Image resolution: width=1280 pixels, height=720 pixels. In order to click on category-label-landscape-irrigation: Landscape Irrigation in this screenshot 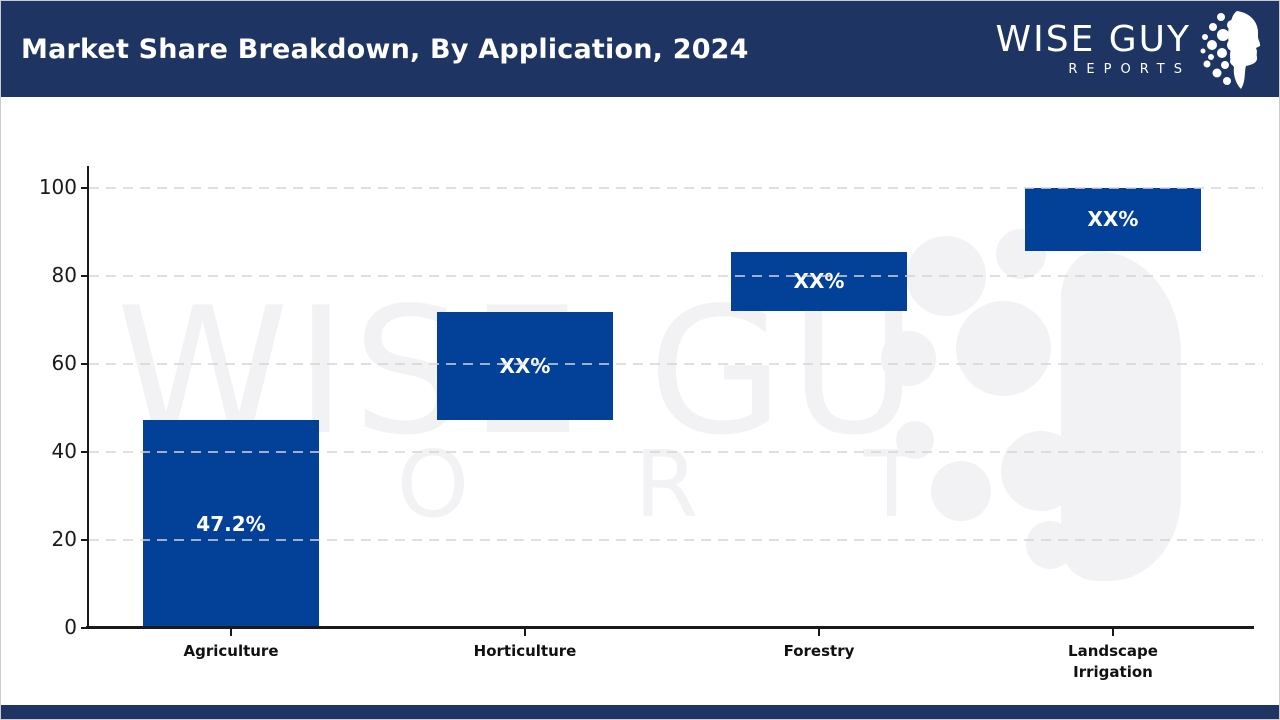, I will do `click(1113, 661)`.